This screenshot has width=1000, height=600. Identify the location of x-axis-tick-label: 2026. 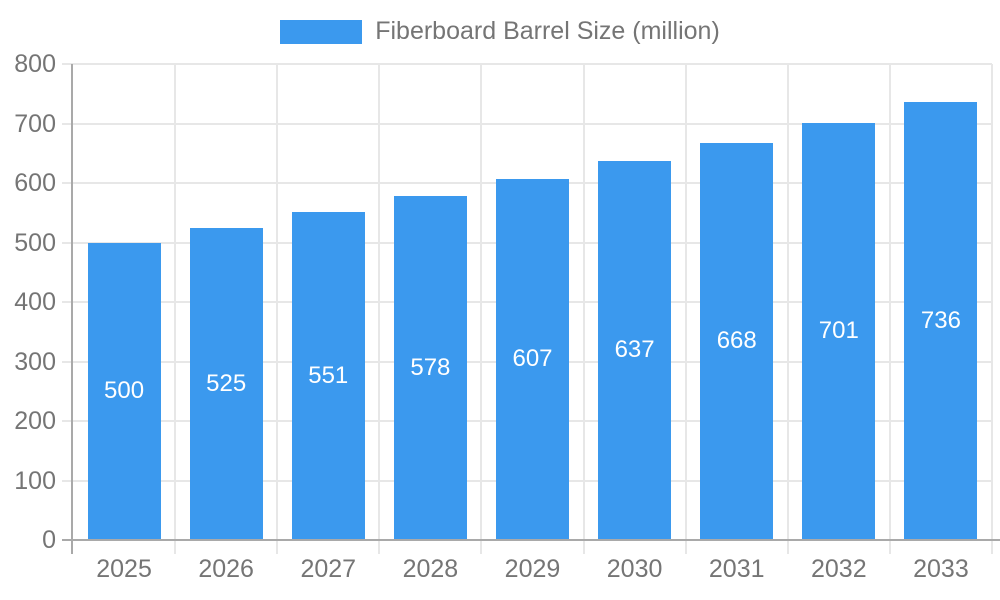
(226, 569).